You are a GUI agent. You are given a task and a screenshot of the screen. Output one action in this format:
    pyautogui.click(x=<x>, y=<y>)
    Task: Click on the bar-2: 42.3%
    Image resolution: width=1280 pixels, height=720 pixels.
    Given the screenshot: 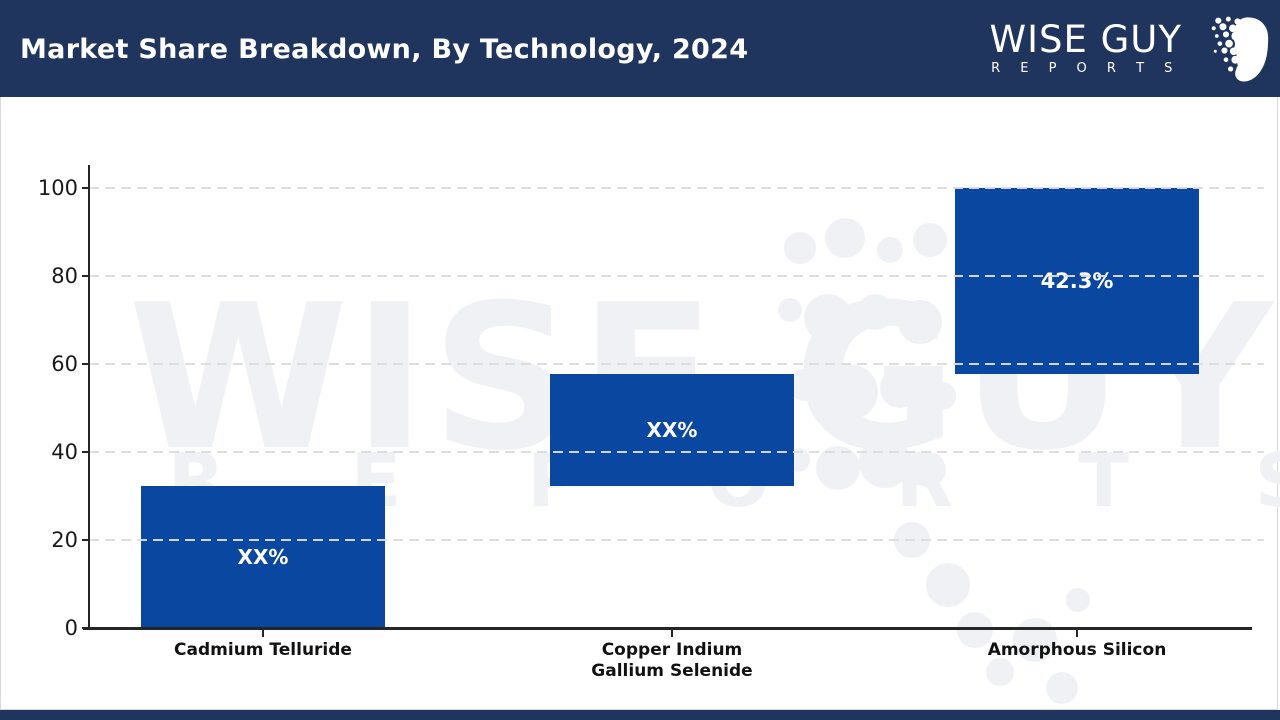 What is the action you would take?
    pyautogui.click(x=1077, y=281)
    